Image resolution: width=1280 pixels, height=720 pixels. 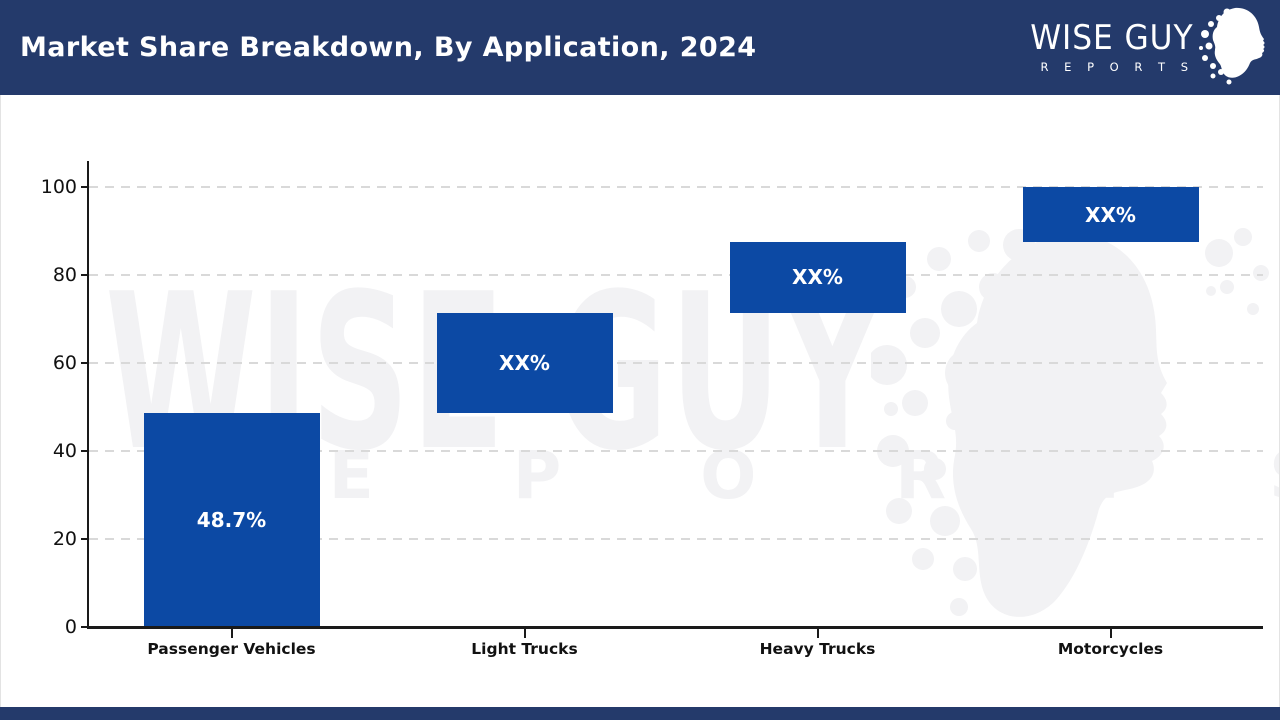 I want to click on x-axis-line, so click(x=675, y=627).